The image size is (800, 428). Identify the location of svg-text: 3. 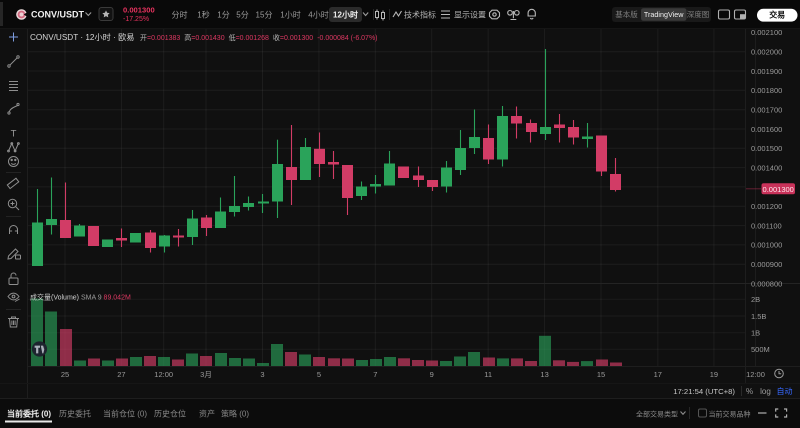
(262, 374).